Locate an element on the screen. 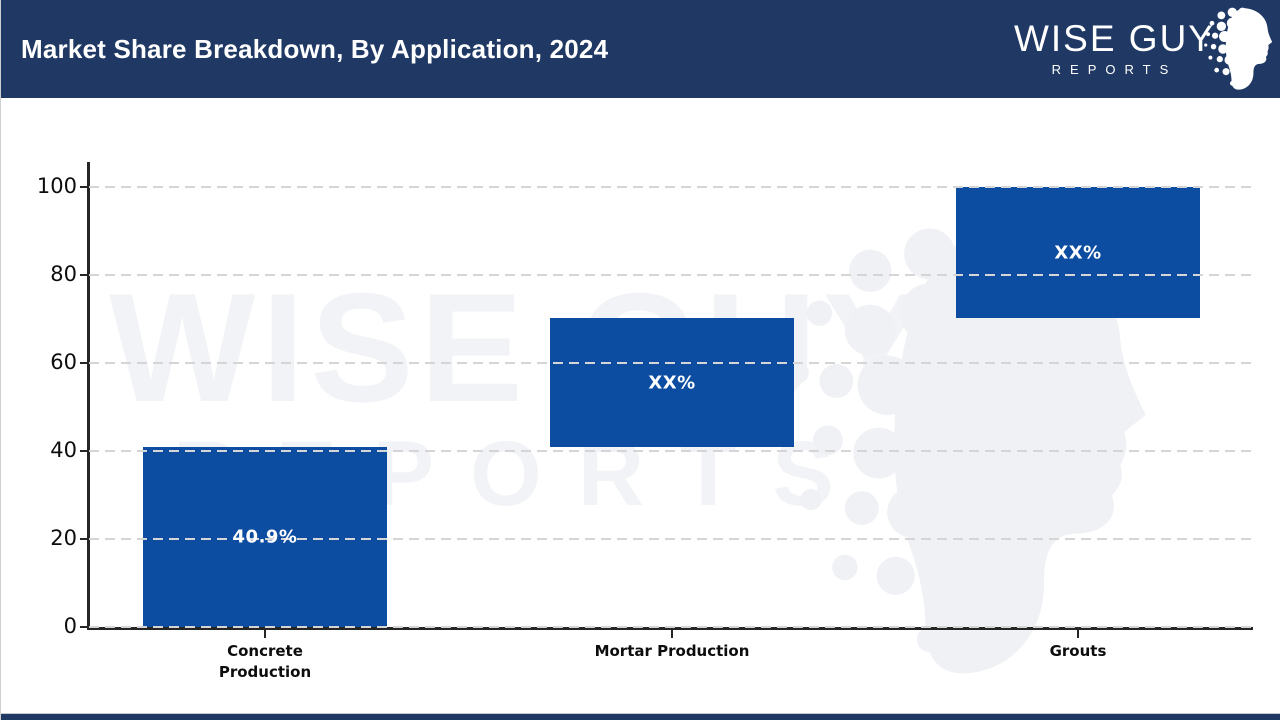 The height and width of the screenshot is (720, 1280). x-axis-line is located at coordinates (670, 628).